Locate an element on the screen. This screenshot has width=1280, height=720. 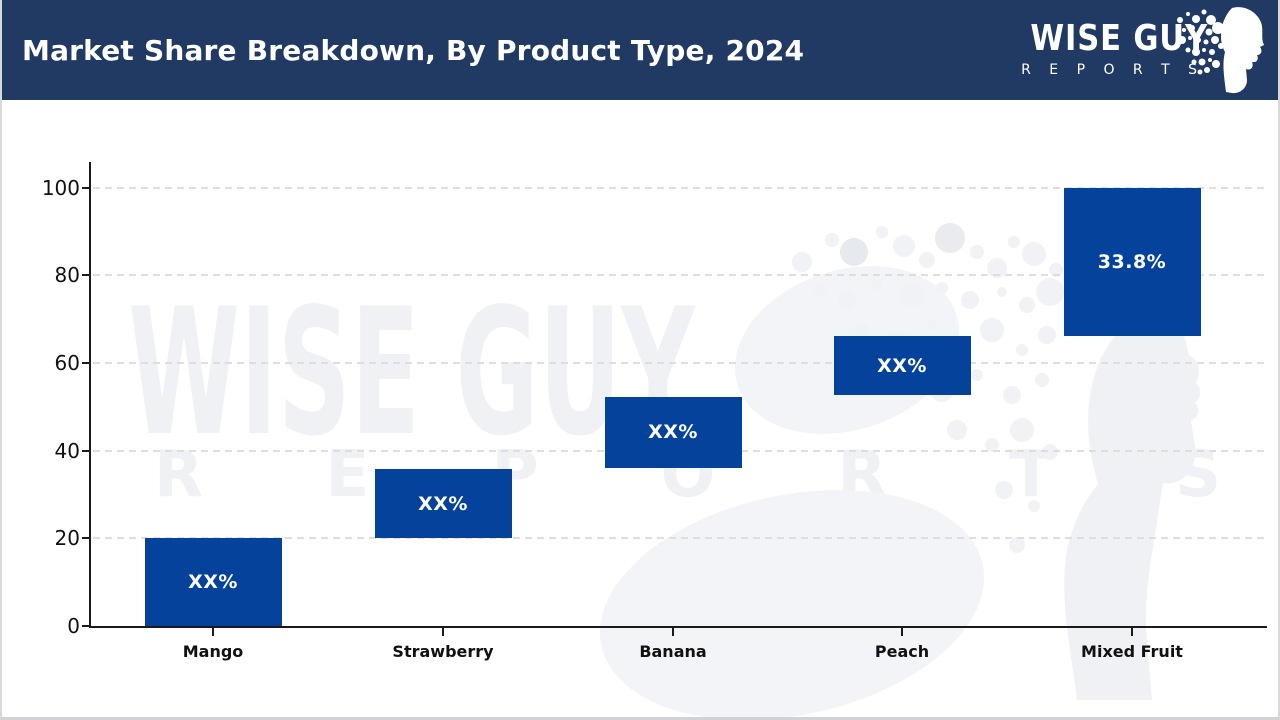
bar-mango: XX% is located at coordinates (213, 582).